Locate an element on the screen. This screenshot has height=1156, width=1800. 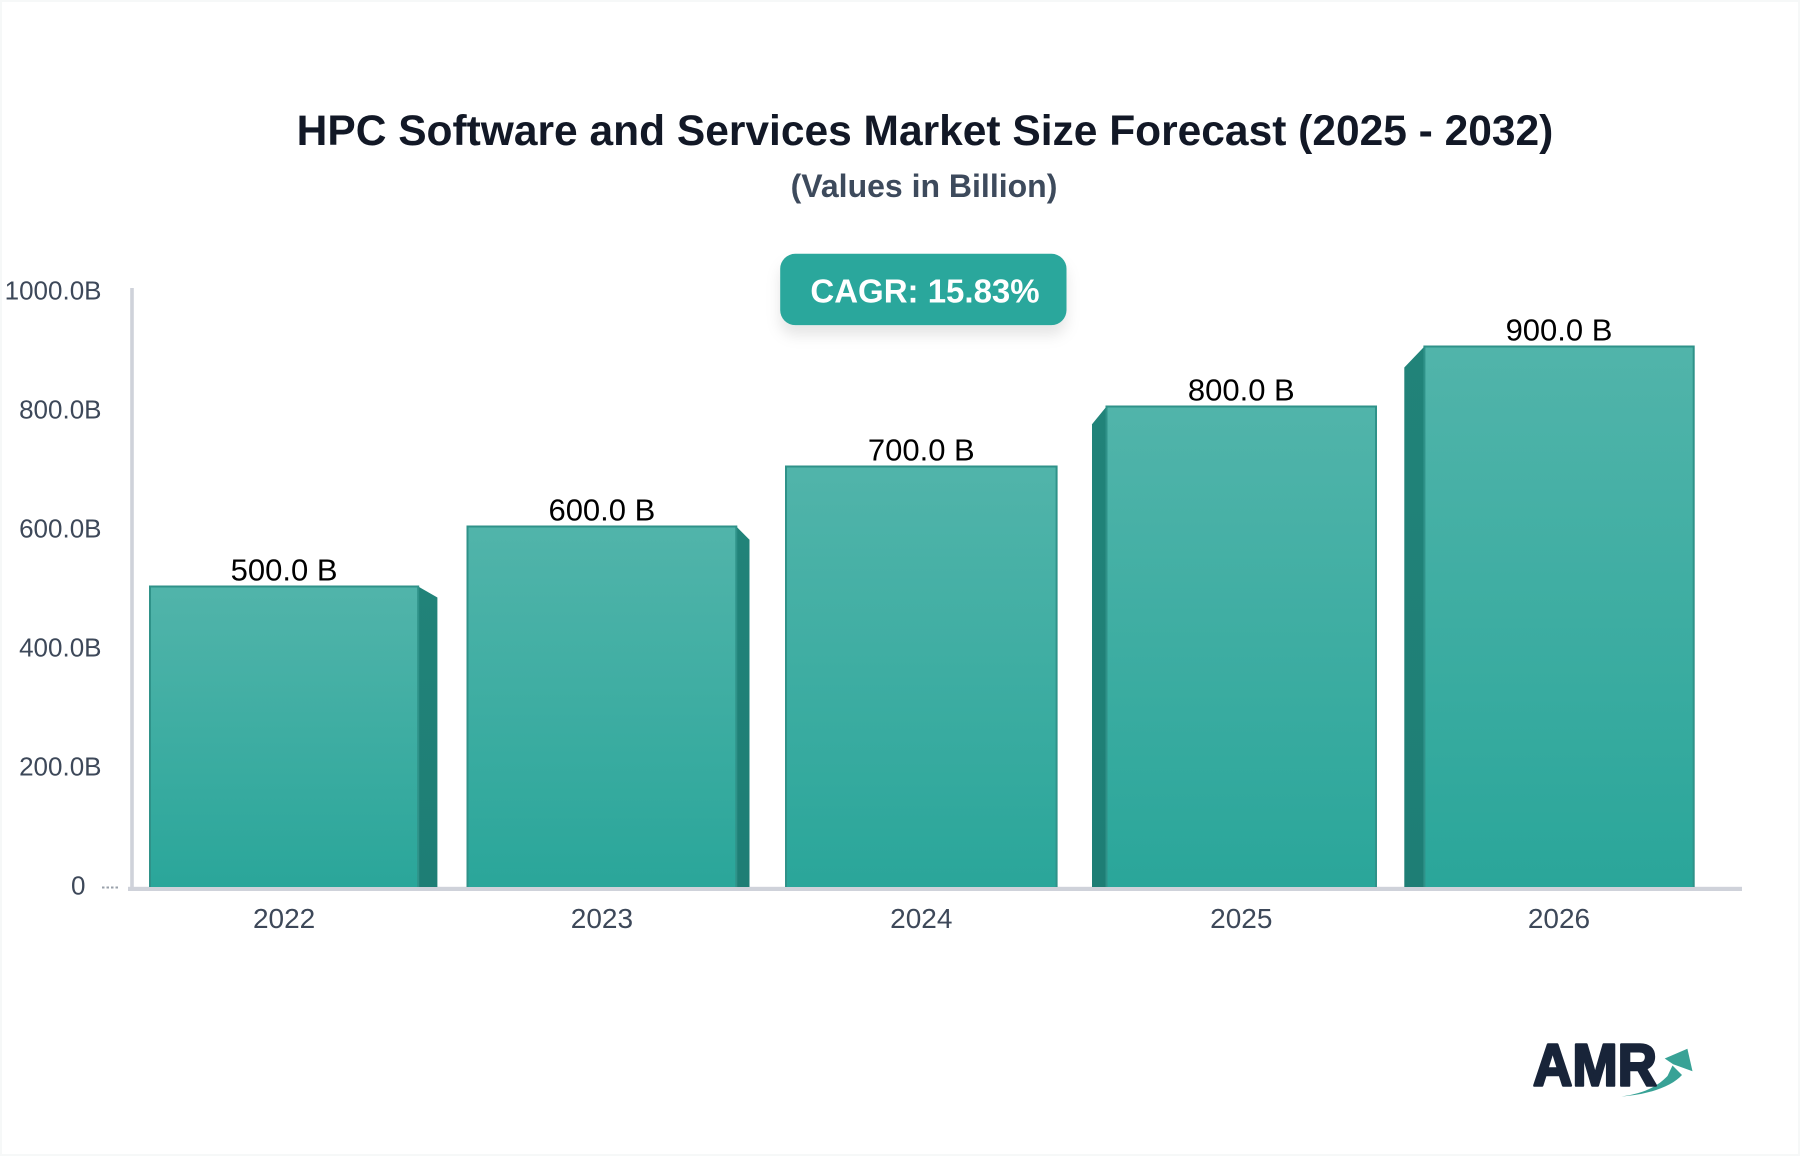
svg-text: AMR is located at coordinates (1595, 1066).